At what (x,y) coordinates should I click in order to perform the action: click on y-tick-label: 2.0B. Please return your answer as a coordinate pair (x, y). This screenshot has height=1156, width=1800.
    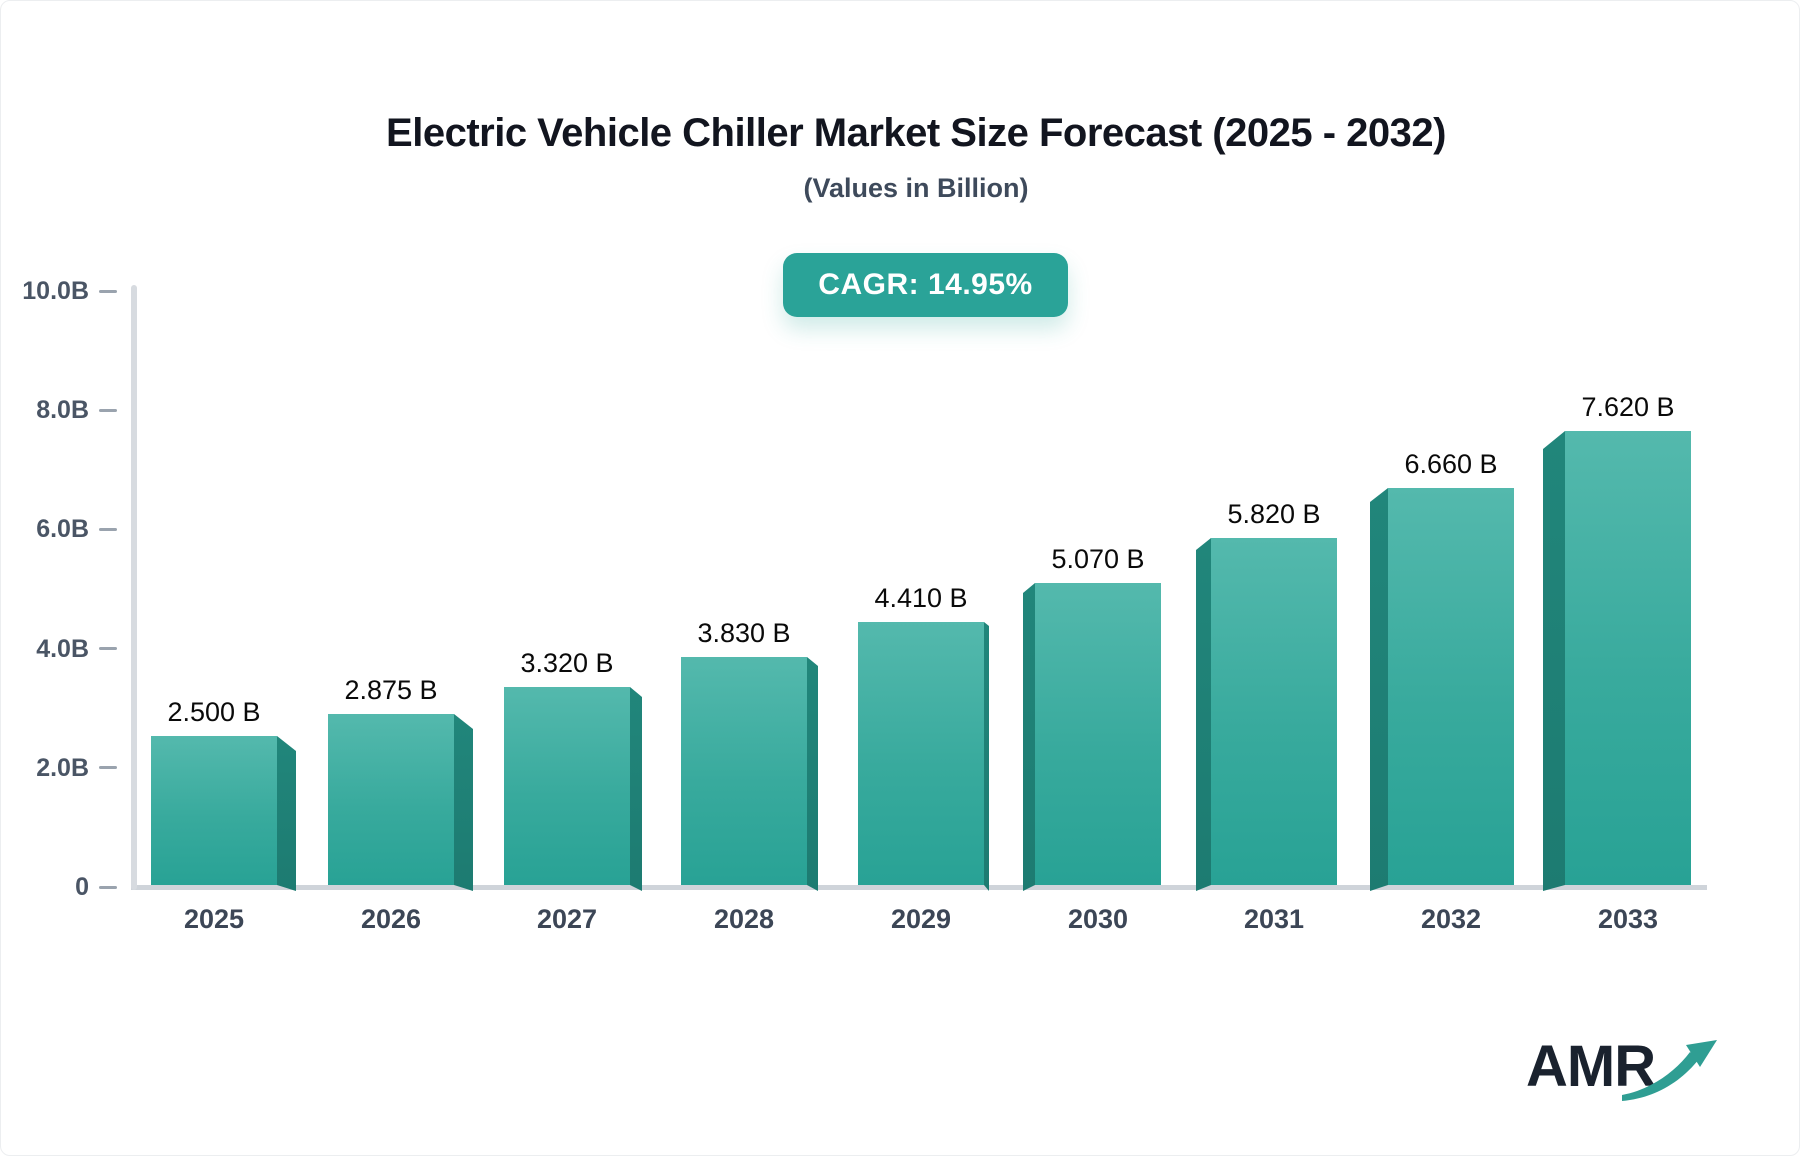
    Looking at the image, I should click on (62, 767).